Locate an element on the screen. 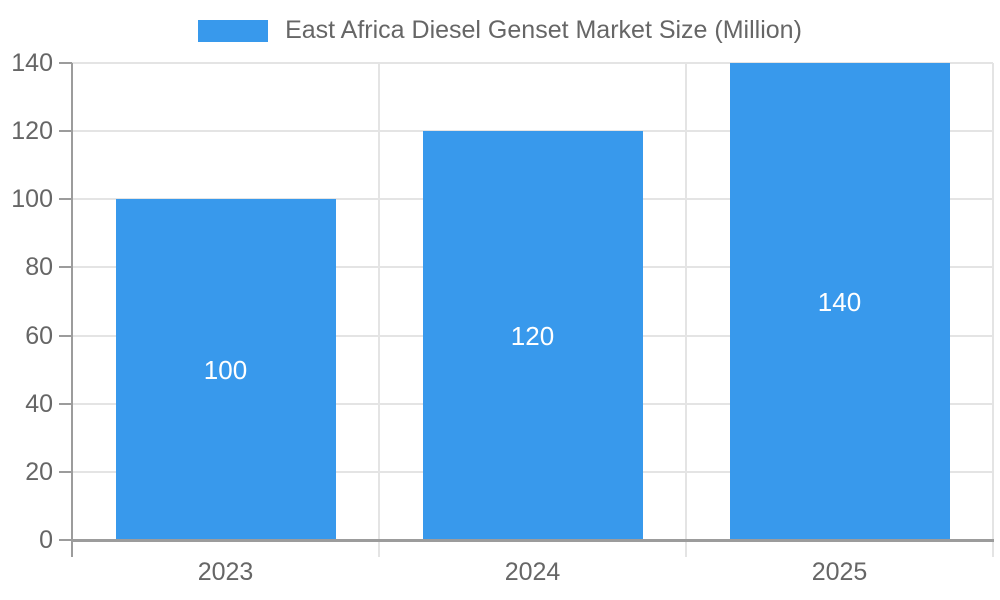  bar-value-label: 140 is located at coordinates (839, 301).